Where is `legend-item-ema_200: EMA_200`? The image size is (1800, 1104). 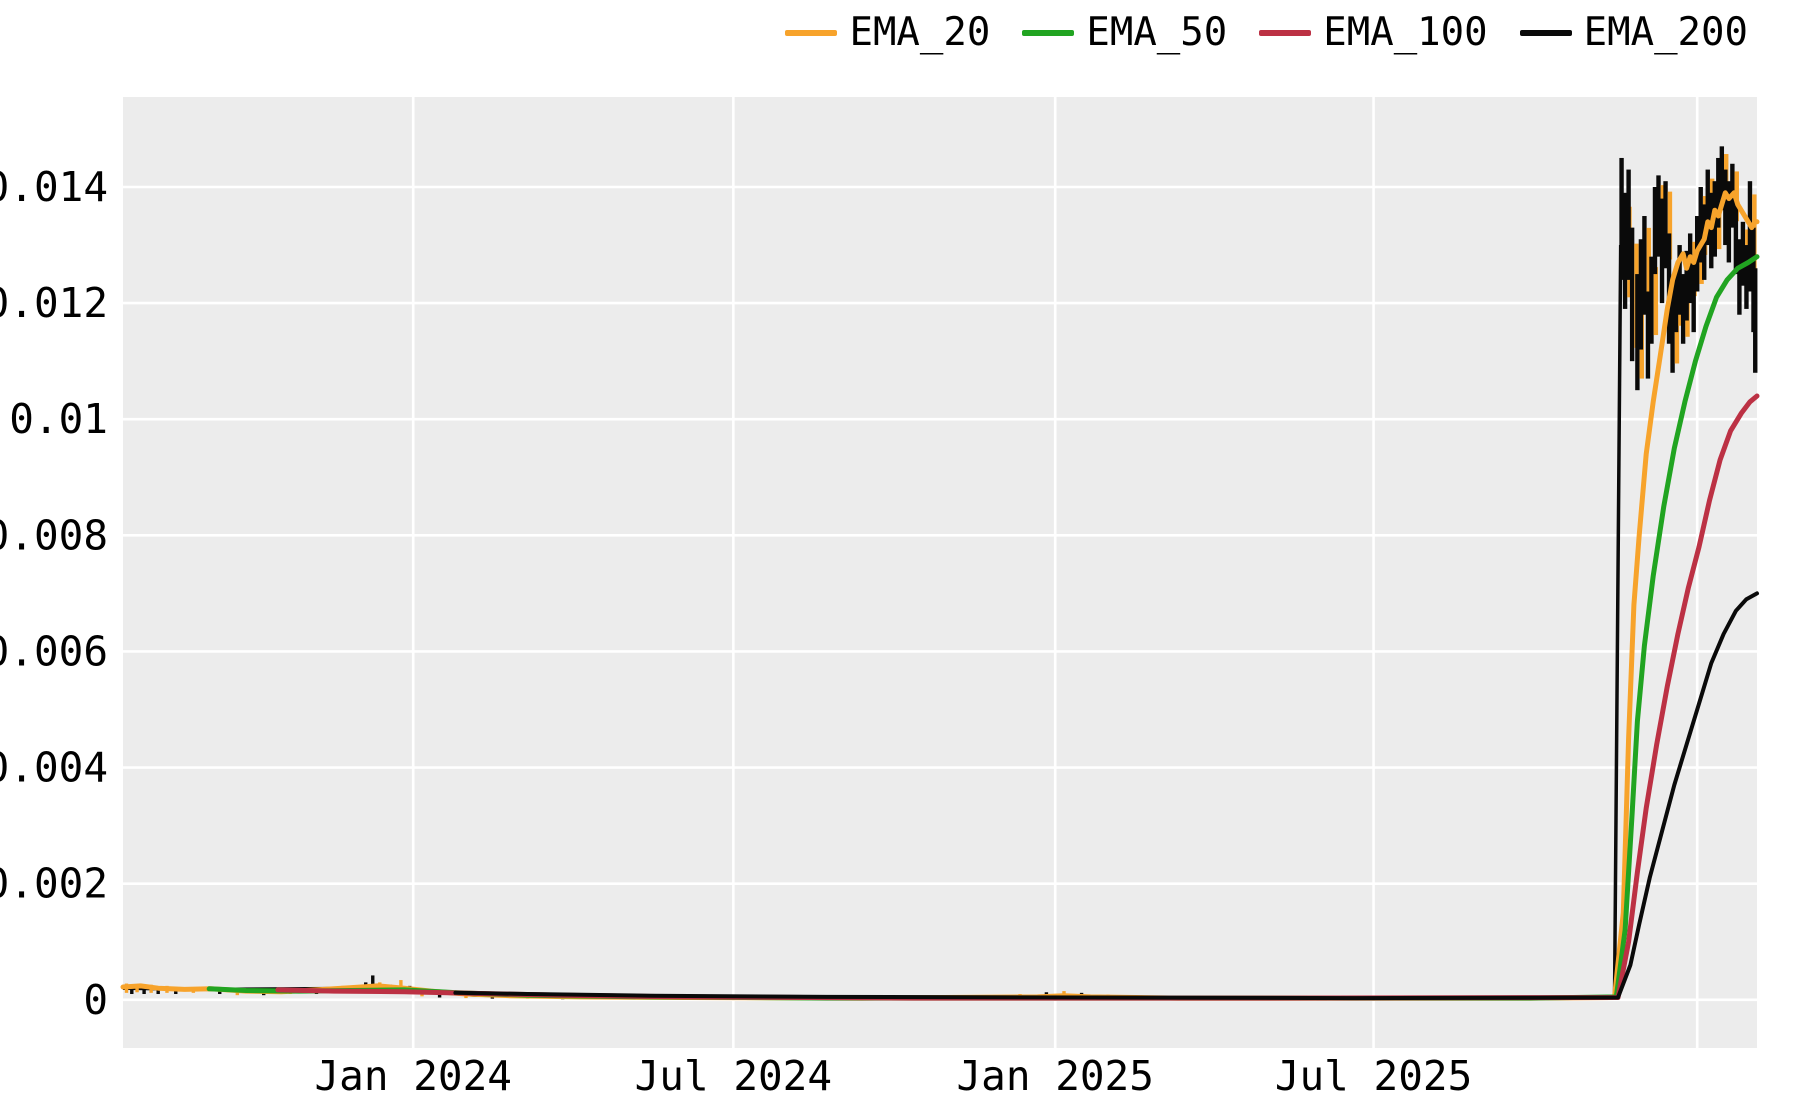
legend-item-ema_200: EMA_200 is located at coordinates (1633, 32).